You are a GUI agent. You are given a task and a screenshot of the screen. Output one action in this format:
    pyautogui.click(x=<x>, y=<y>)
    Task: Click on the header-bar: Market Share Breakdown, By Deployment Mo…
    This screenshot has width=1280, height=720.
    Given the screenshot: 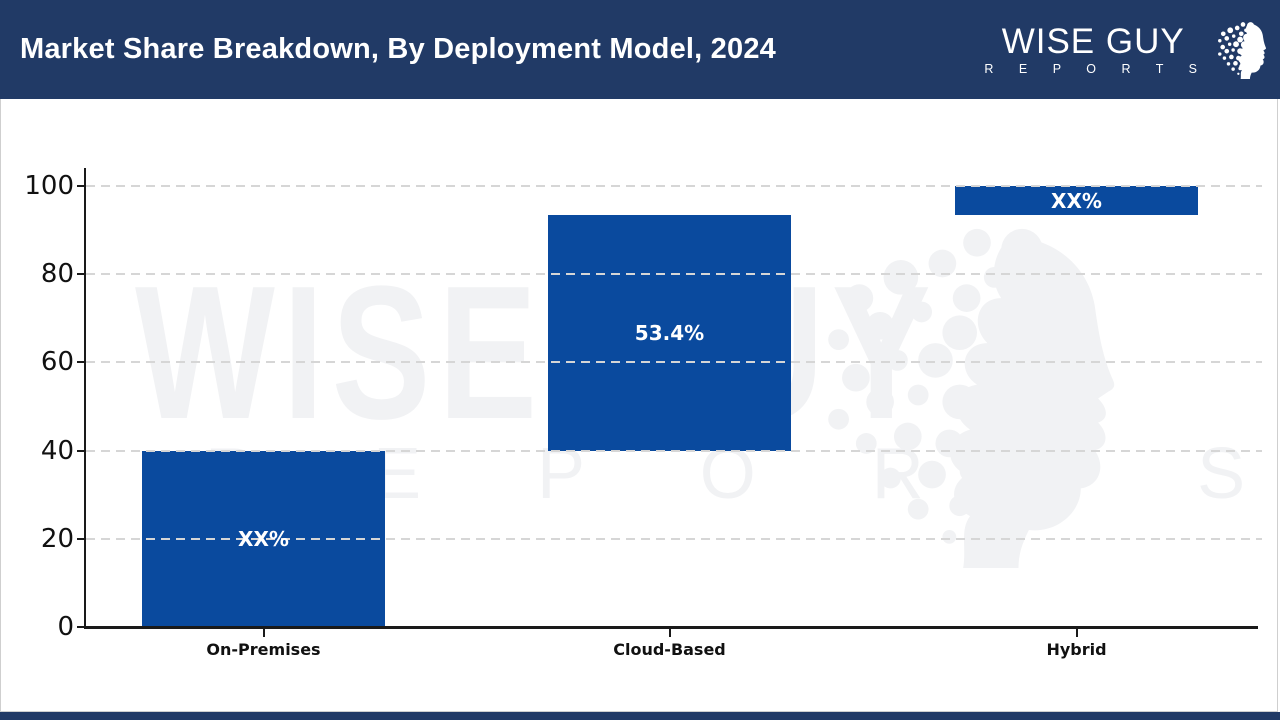 What is the action you would take?
    pyautogui.click(x=640, y=49)
    